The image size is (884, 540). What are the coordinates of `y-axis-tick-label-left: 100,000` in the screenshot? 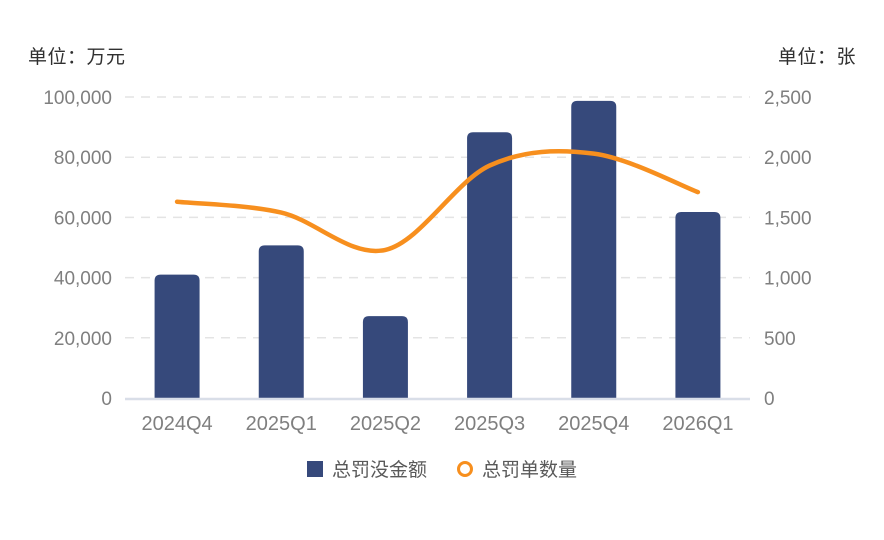 It's located at (77, 98).